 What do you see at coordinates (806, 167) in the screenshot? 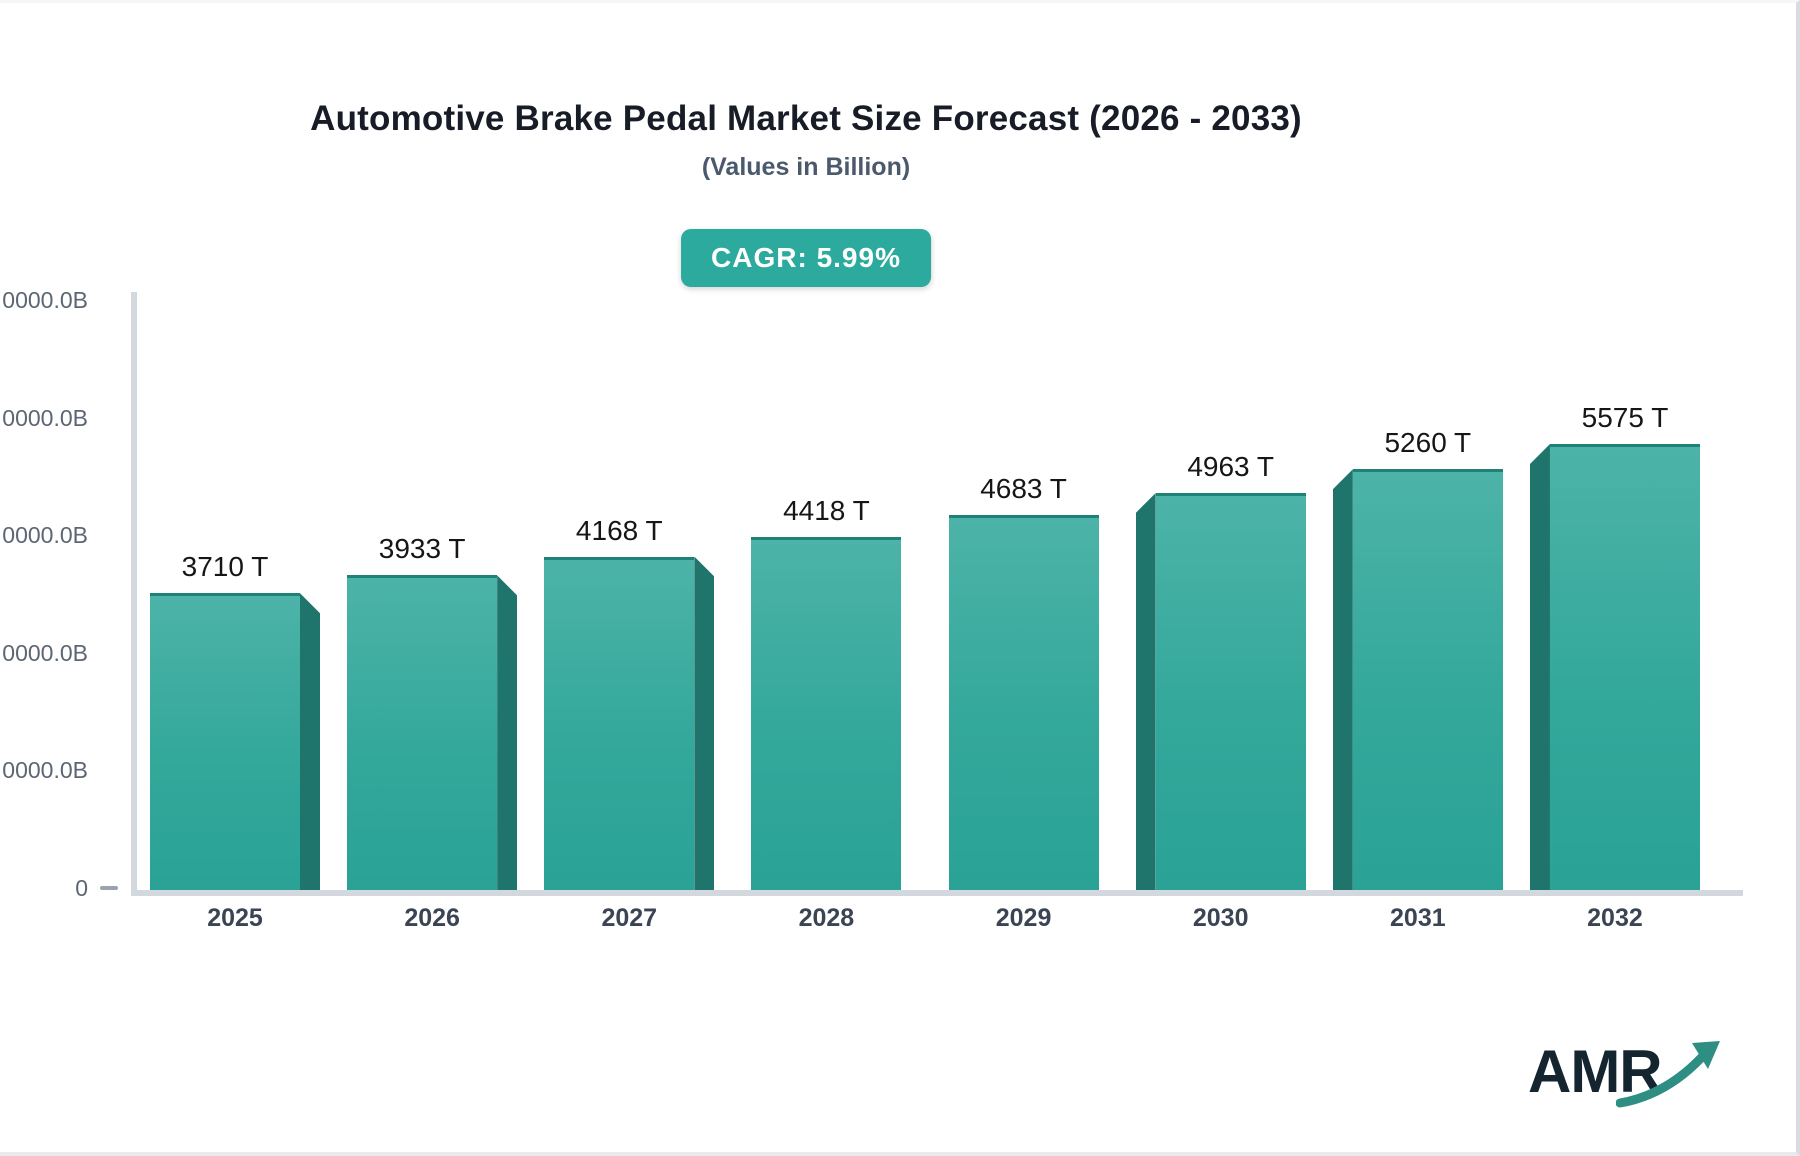
I see `chart-subtitle: (Values in Billion)` at bounding box center [806, 167].